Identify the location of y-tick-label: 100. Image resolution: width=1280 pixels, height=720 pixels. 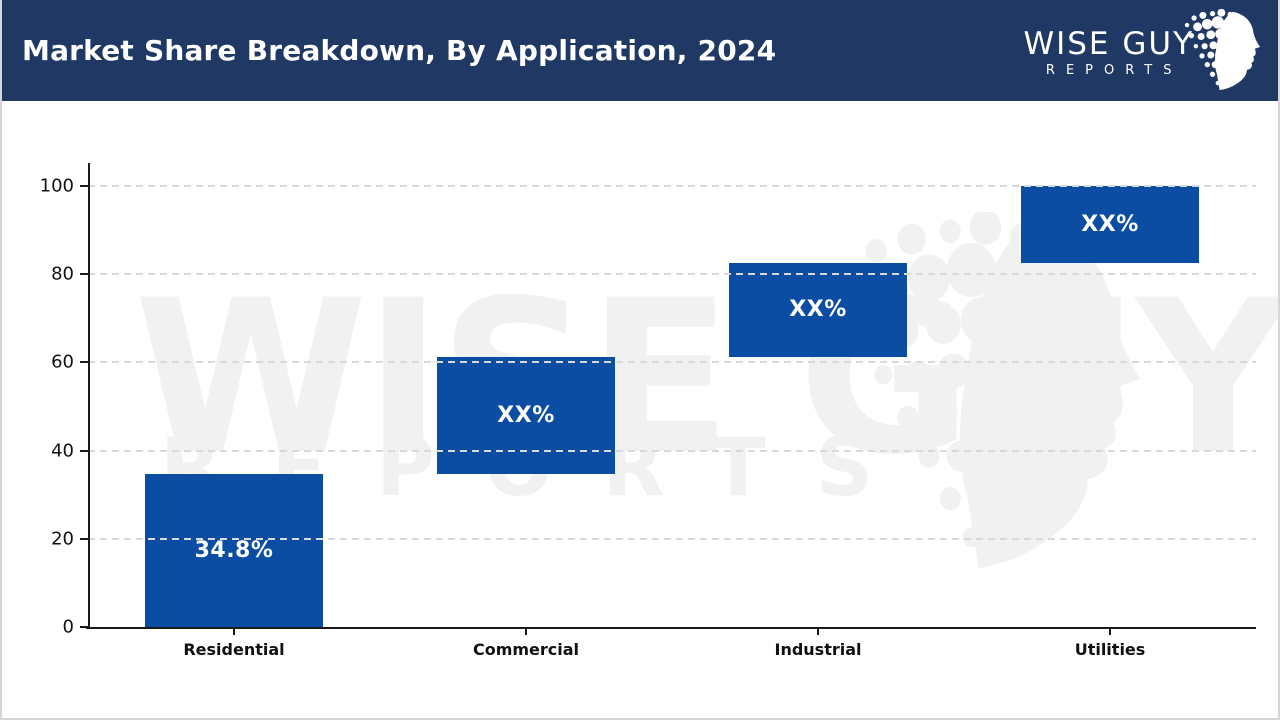
(56, 186).